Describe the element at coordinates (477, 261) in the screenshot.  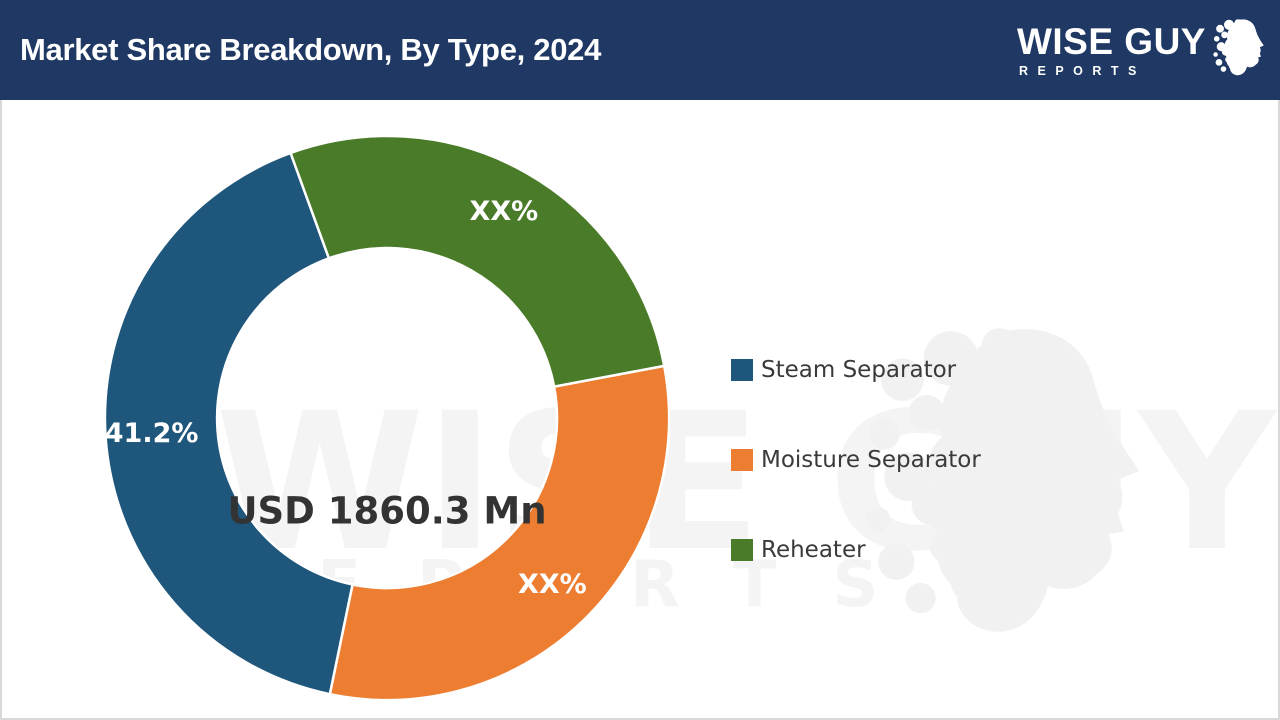
I see `donut-segment-reheater` at that location.